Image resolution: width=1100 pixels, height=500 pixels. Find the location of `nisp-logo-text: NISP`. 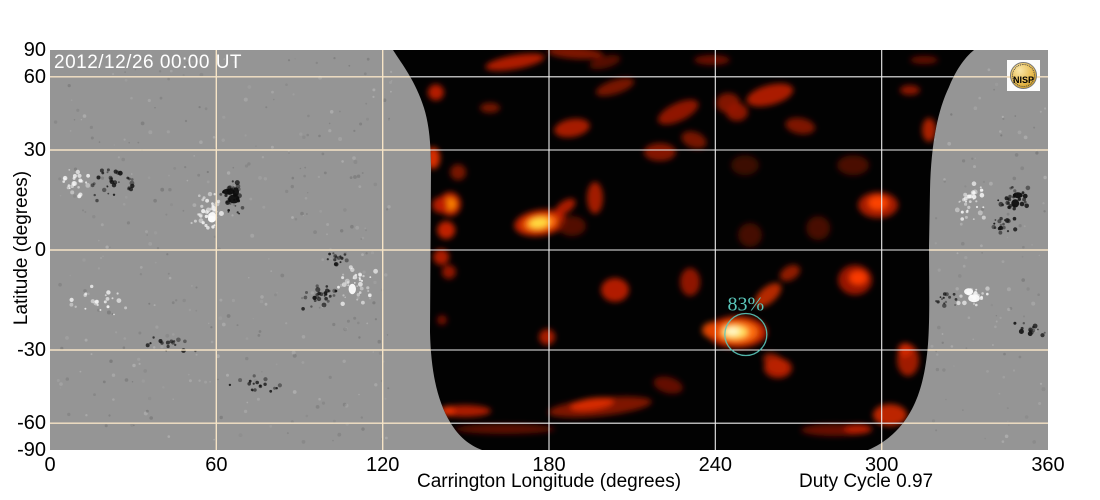

nisp-logo-text: NISP is located at coordinates (1023, 80).